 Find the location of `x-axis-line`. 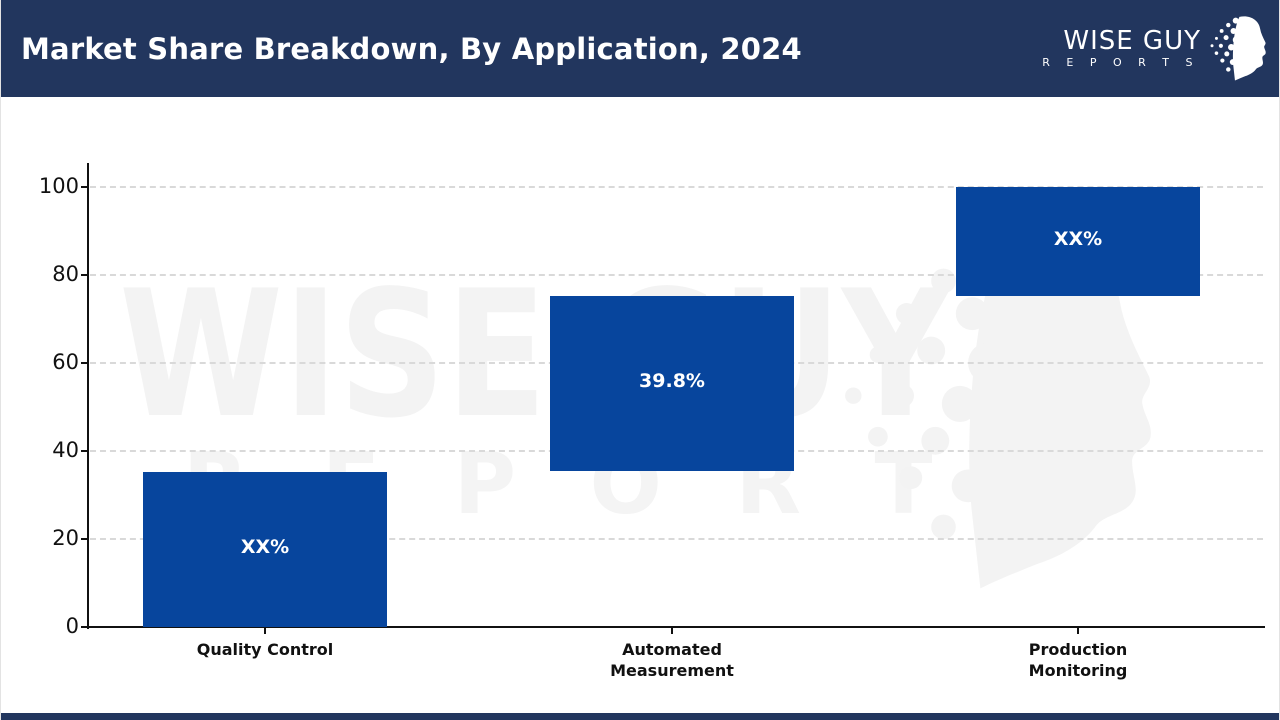

x-axis-line is located at coordinates (676, 627).